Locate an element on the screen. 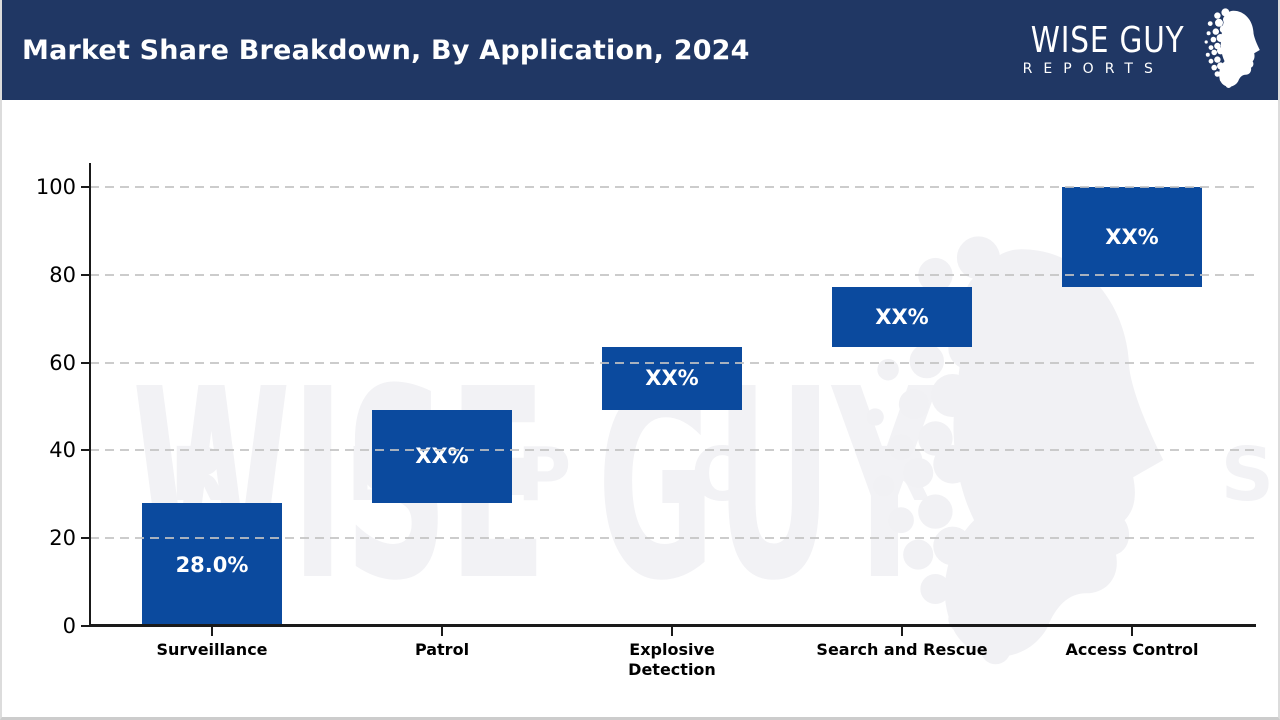  y-axis-line is located at coordinates (90, 395).